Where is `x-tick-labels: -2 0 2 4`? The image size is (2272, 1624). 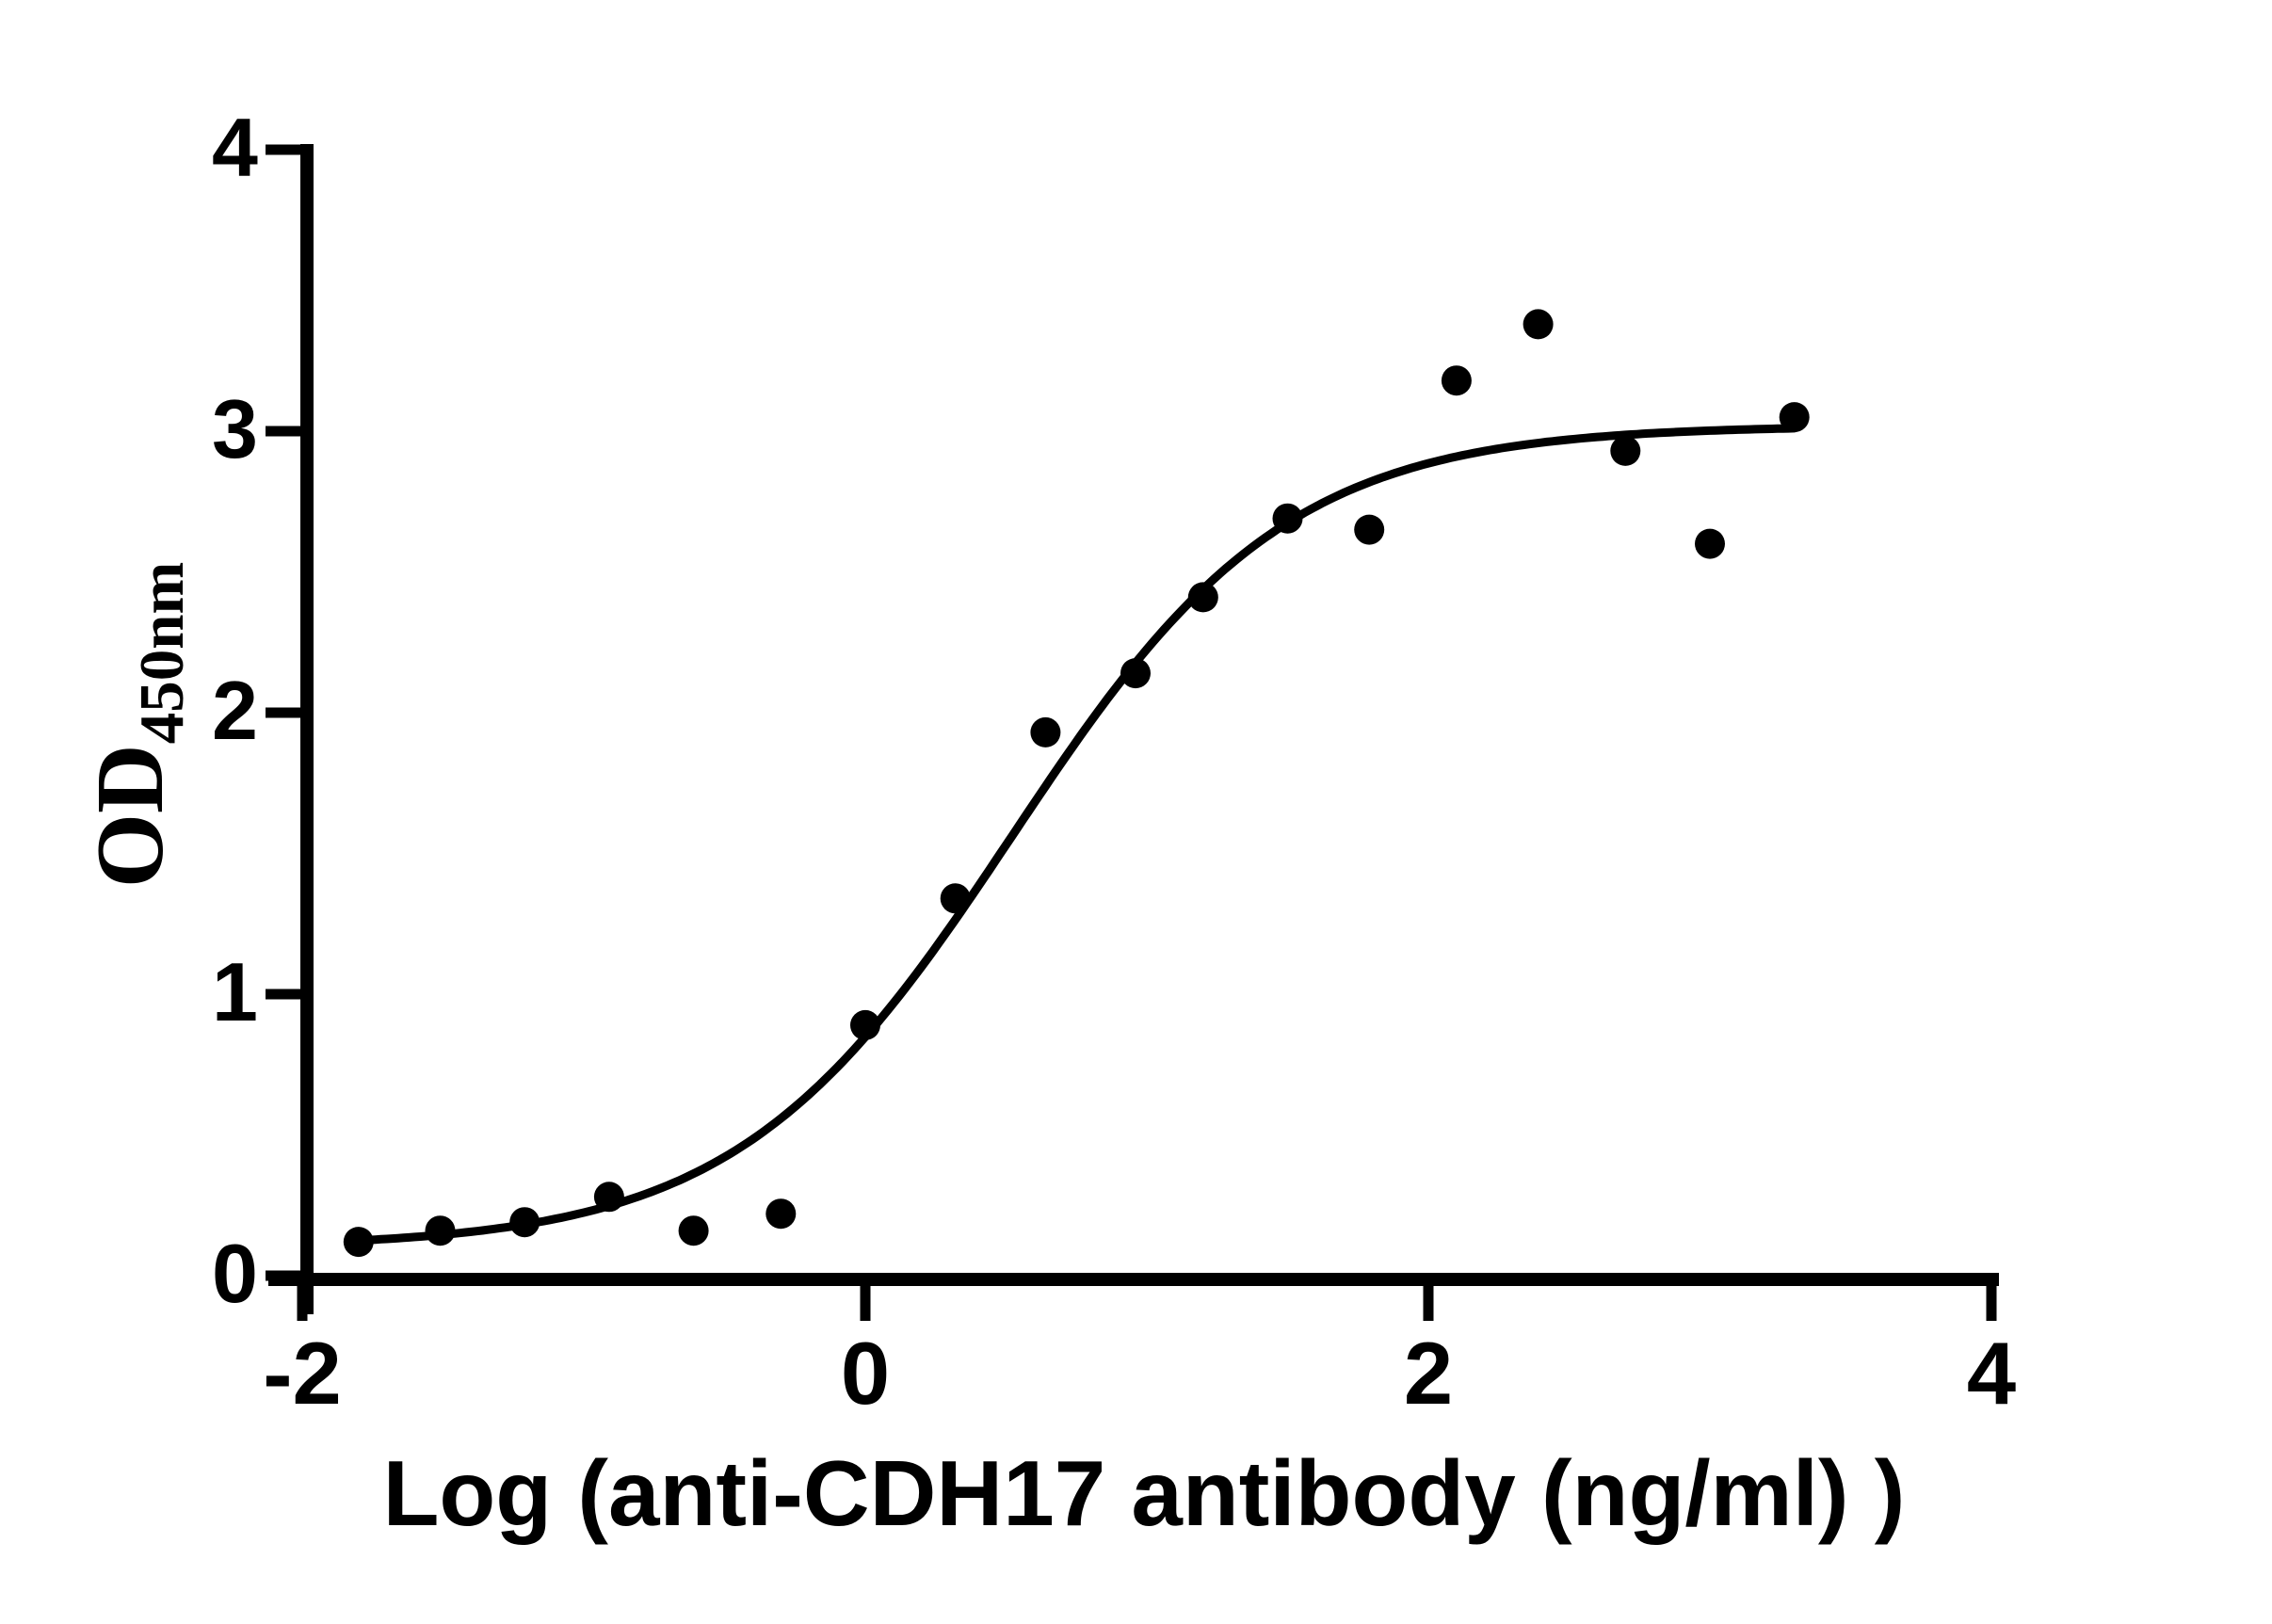
x-tick-labels: -2 0 2 4 is located at coordinates (1139, 1373).